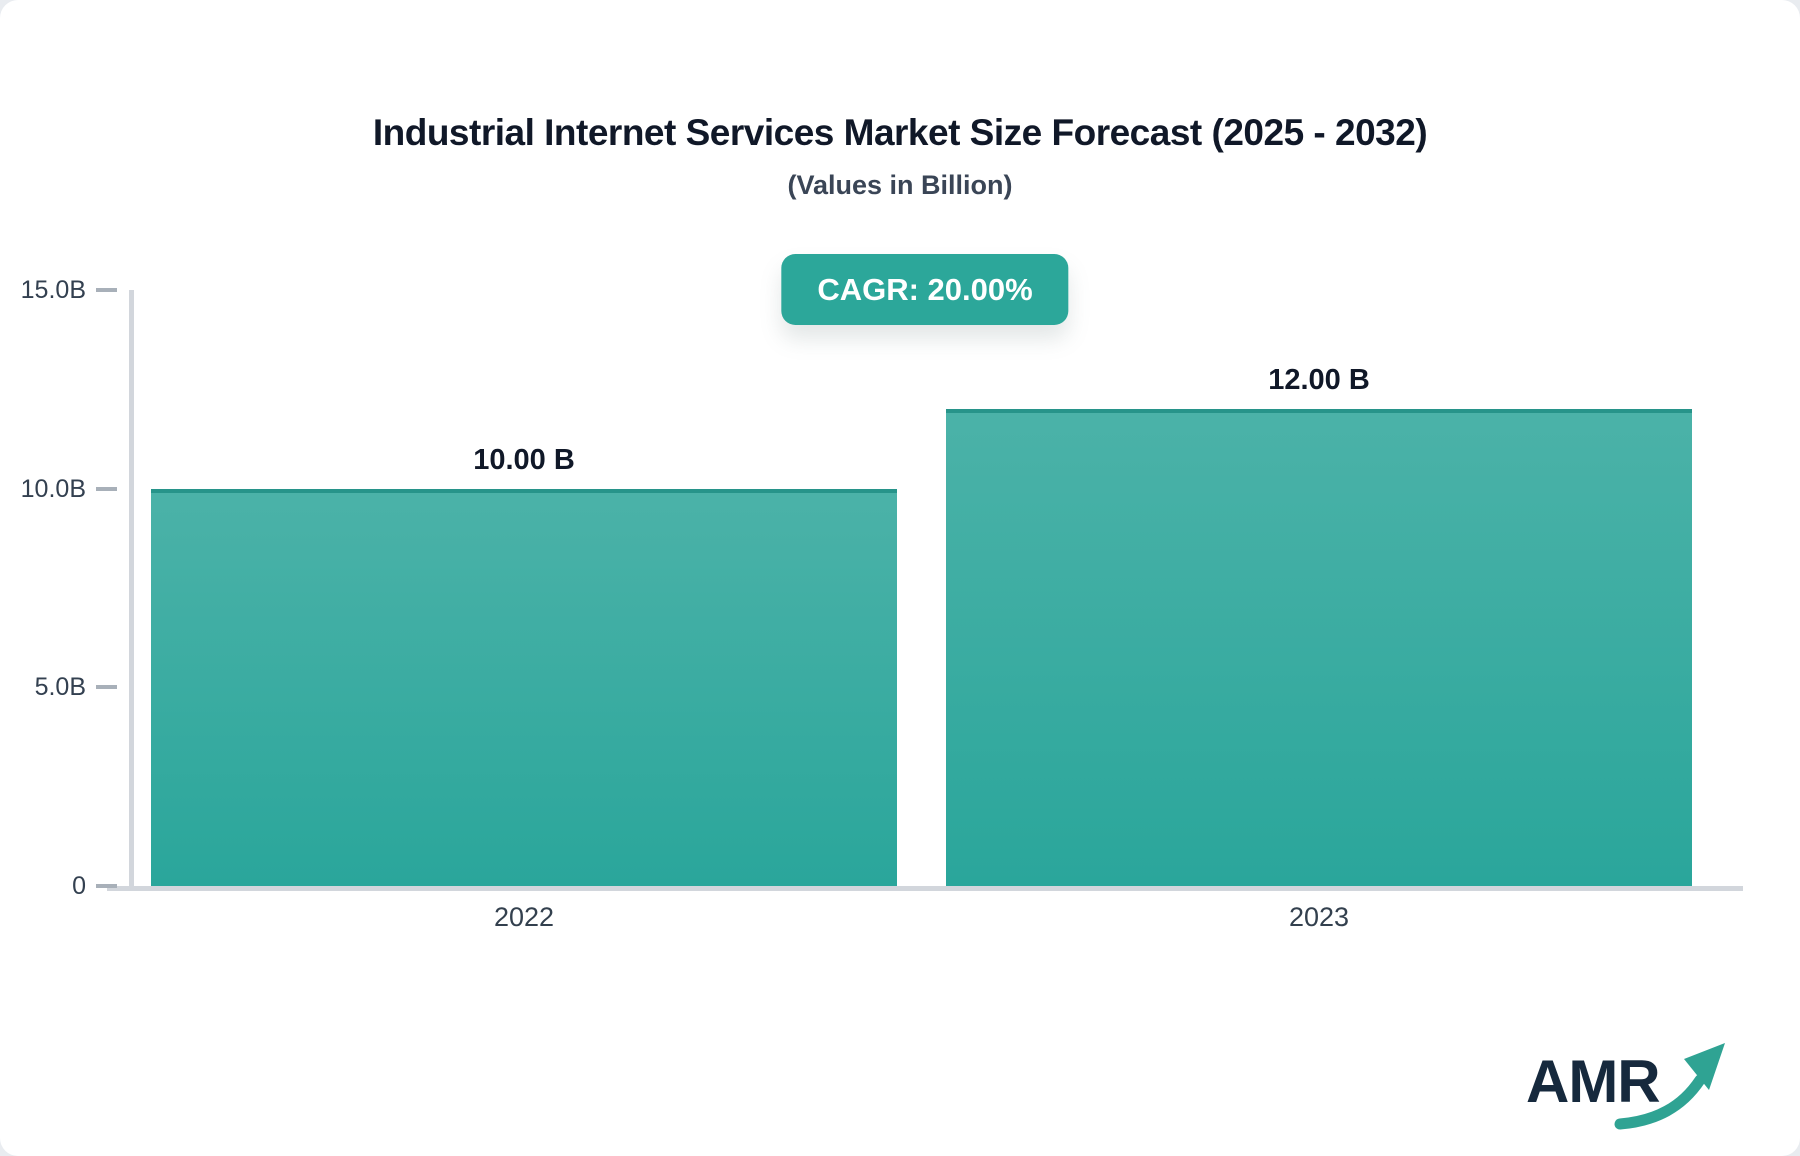  I want to click on cagr-badge: CAGR: 20.00%, so click(925, 289).